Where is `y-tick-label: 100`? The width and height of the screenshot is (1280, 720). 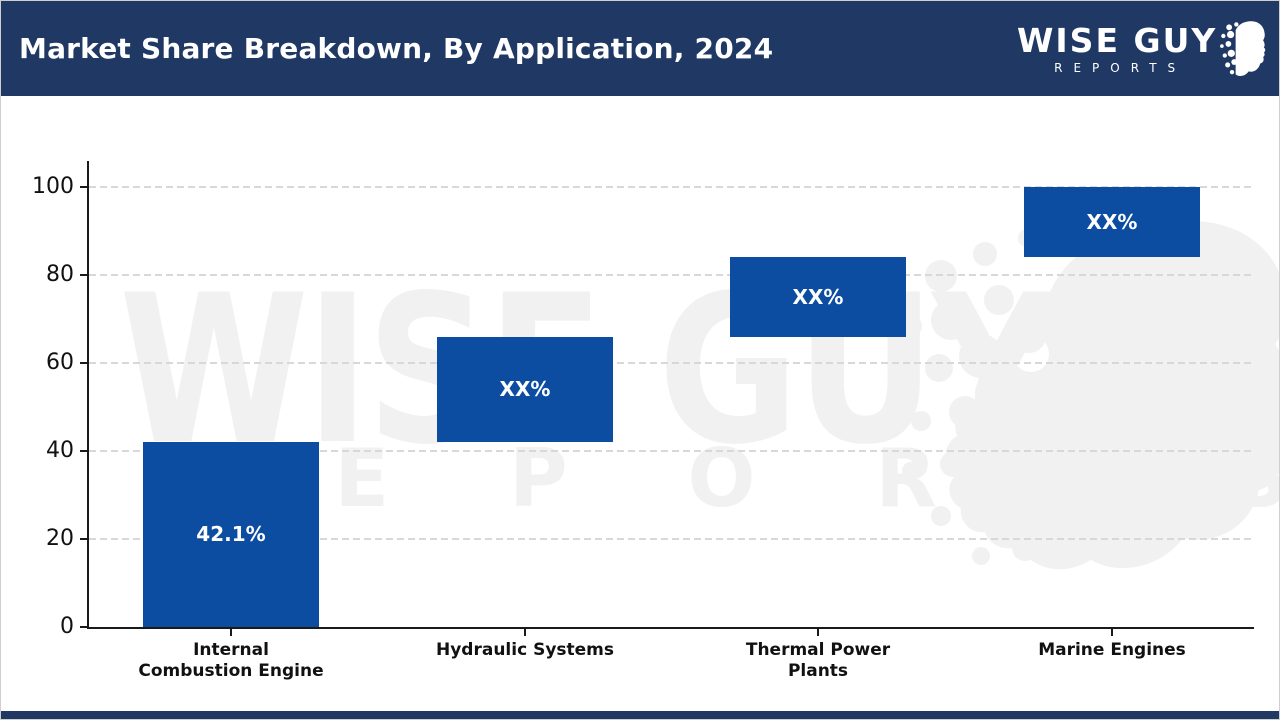
y-tick-label: 100 is located at coordinates (53, 186).